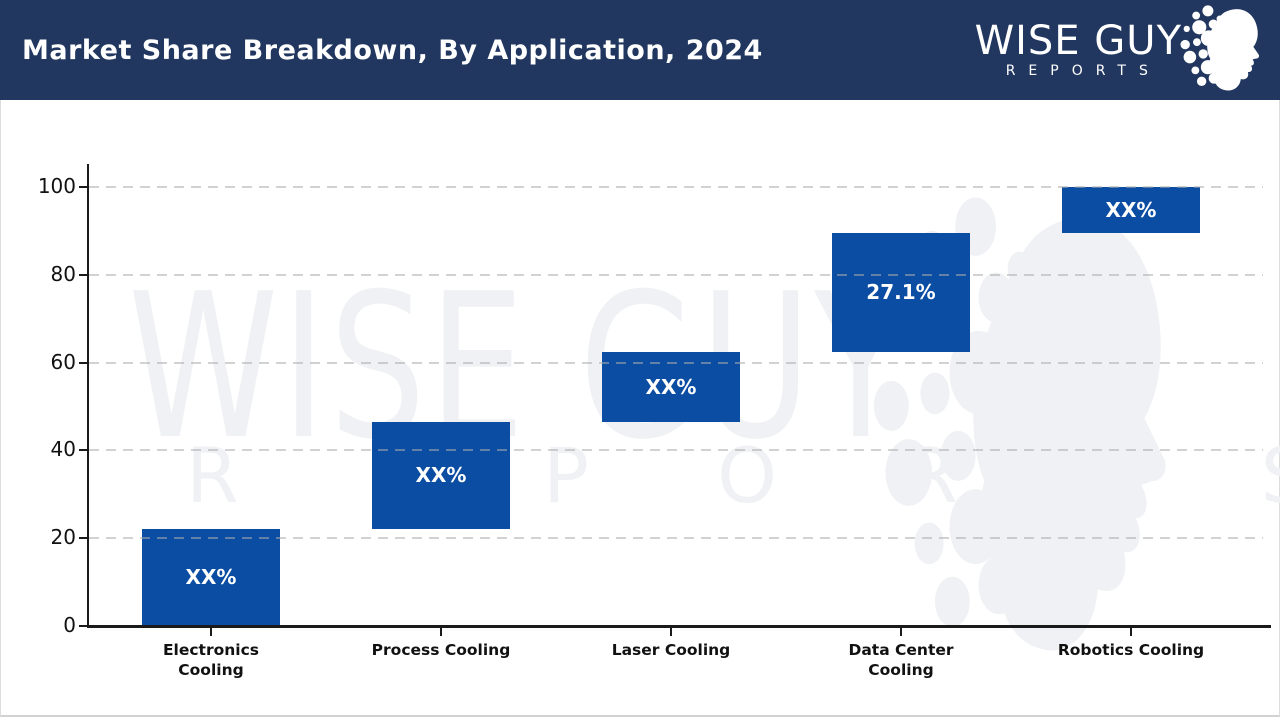 This screenshot has width=1280, height=720. Describe the element at coordinates (56, 186) in the screenshot. I see `y-axis-label-100: 100` at that location.